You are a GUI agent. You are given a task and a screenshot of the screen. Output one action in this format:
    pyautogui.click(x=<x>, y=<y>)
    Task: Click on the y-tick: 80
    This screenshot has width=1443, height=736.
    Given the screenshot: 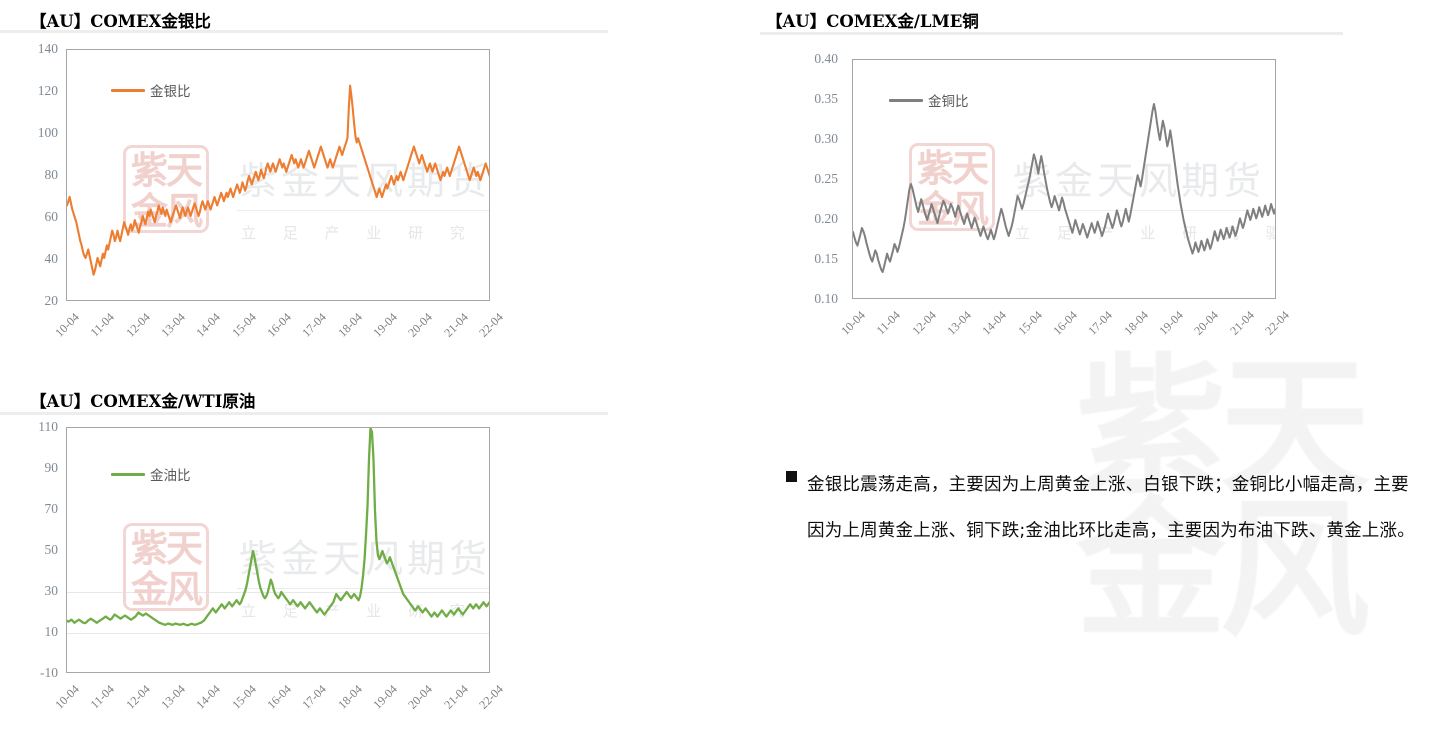 What is the action you would take?
    pyautogui.click(x=51, y=174)
    